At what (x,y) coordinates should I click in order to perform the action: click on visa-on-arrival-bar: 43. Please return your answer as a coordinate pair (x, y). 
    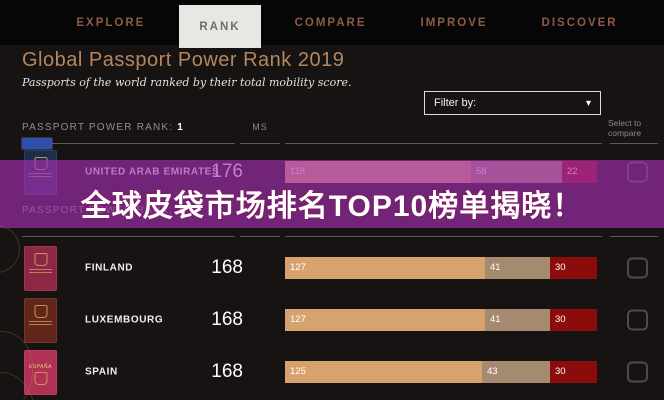
    Looking at the image, I should click on (516, 372).